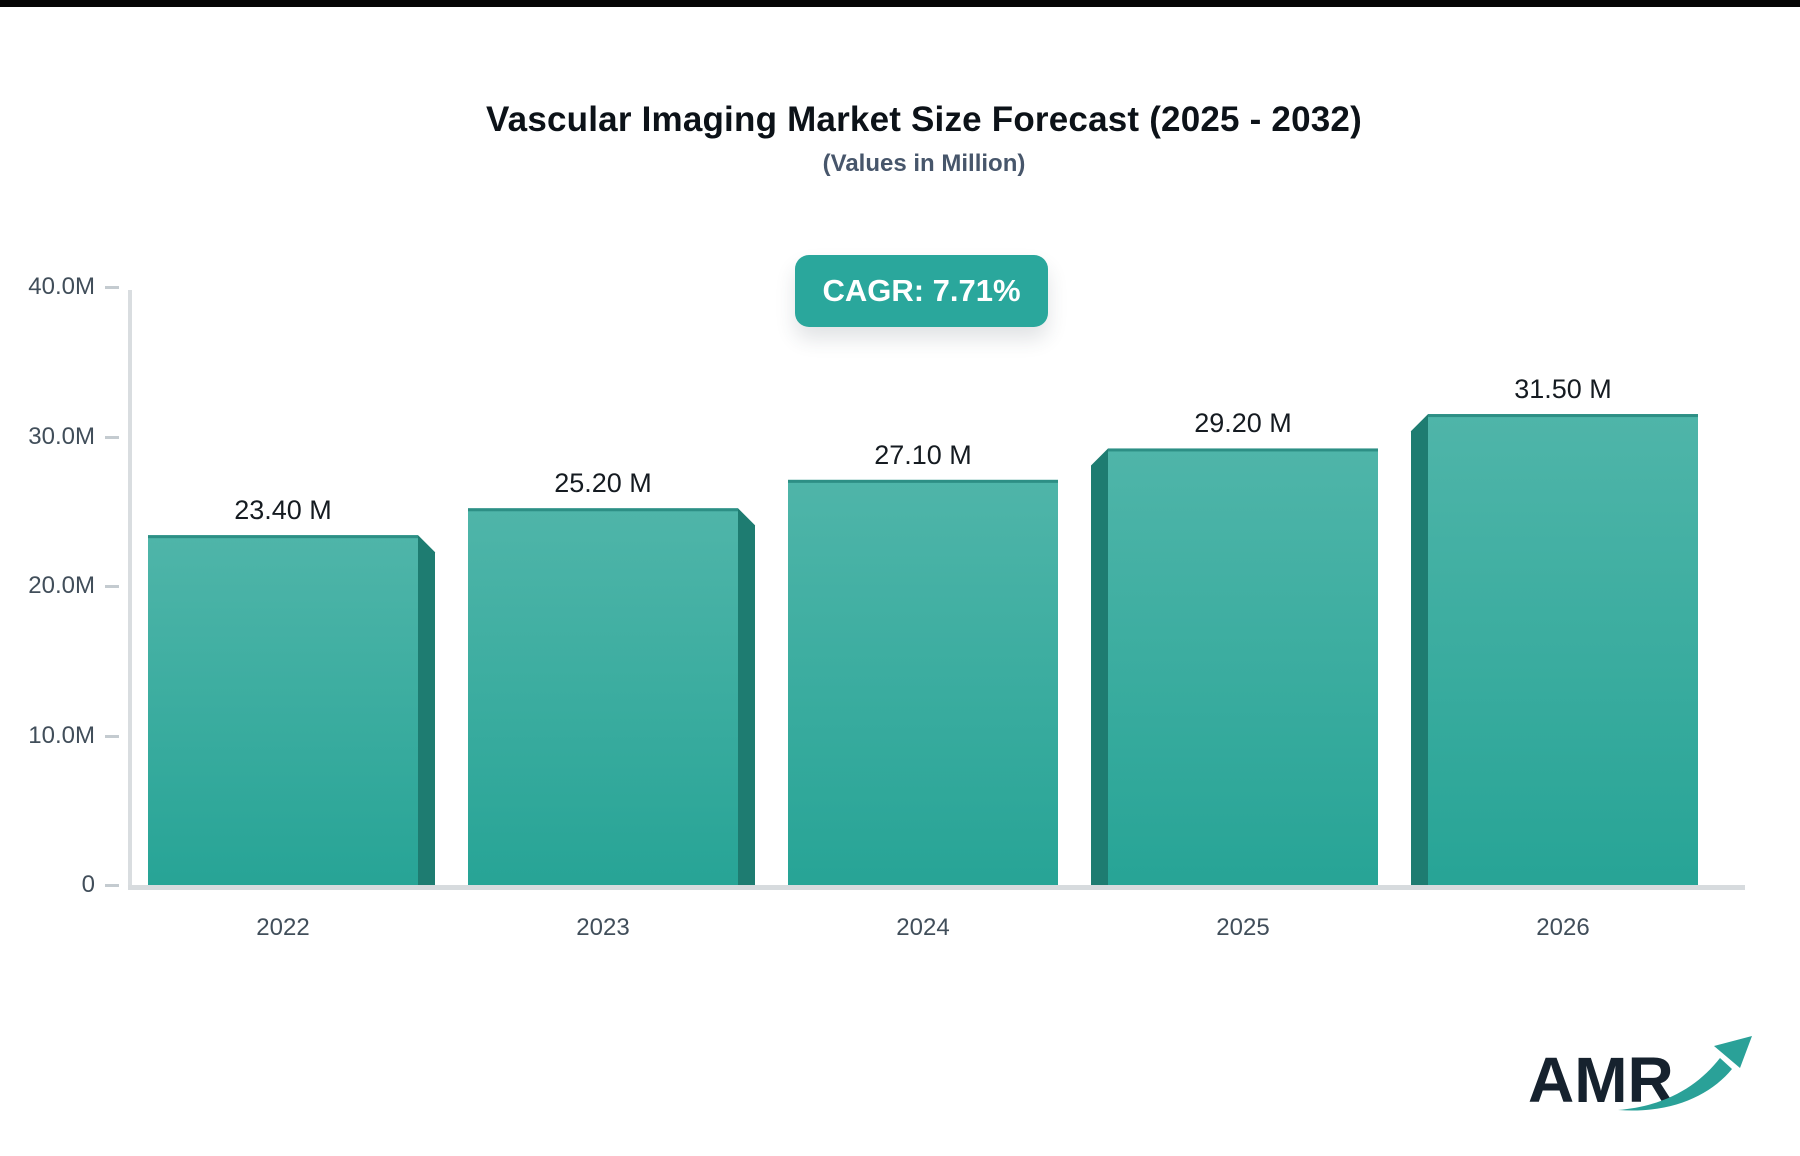 The height and width of the screenshot is (1156, 1800). What do you see at coordinates (936, 887) in the screenshot?
I see `x-axis-line` at bounding box center [936, 887].